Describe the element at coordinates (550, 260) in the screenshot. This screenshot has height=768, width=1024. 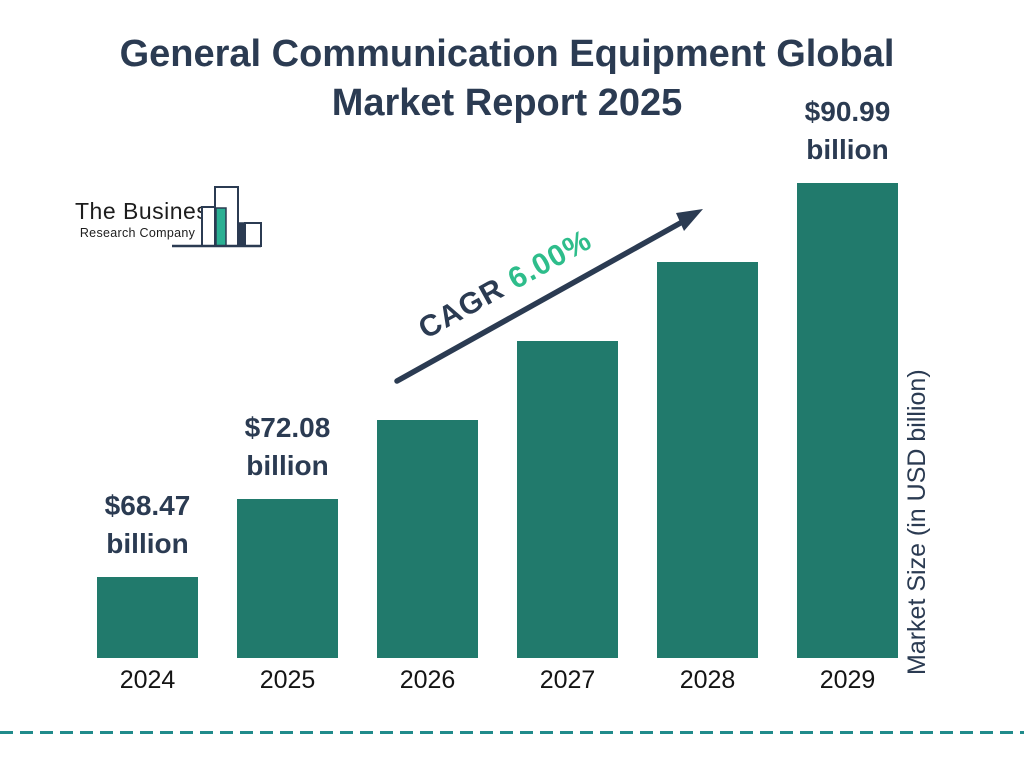
I see `cagr-value: 6.00%` at that location.